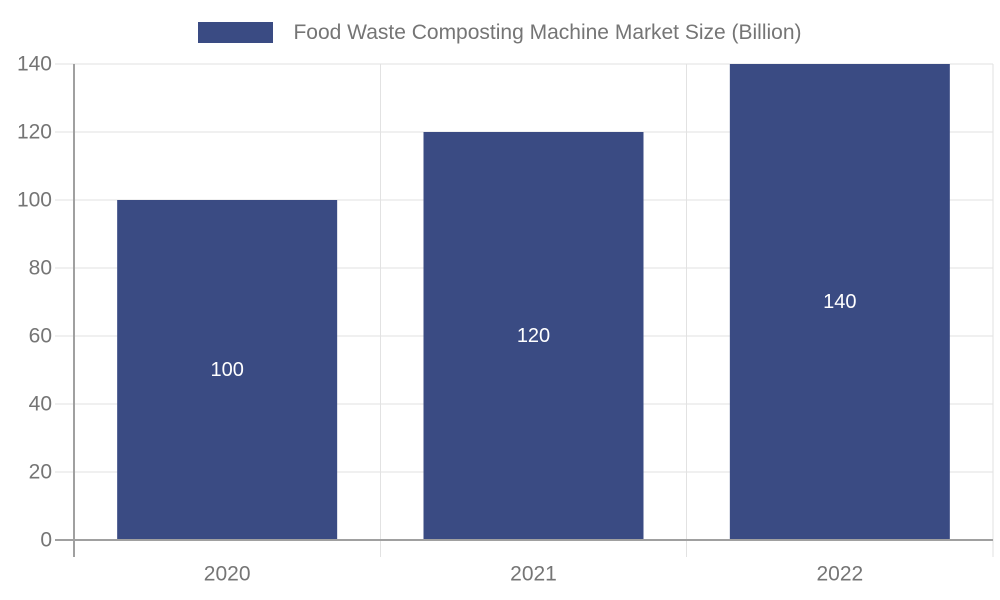 This screenshot has width=1000, height=600. I want to click on bar-value-label: 140, so click(839, 302).